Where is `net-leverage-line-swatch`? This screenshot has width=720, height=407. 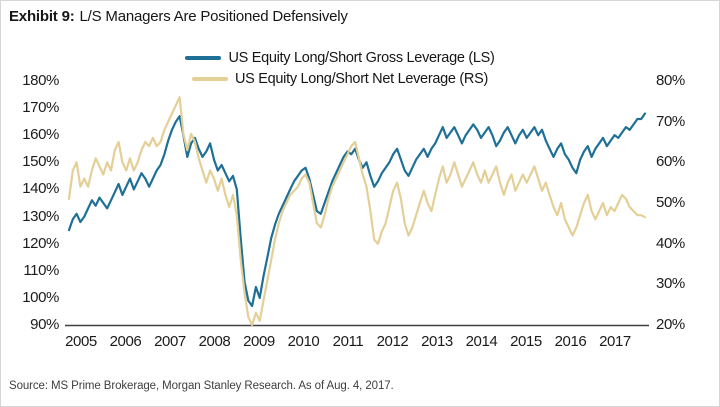 net-leverage-line-swatch is located at coordinates (210, 79).